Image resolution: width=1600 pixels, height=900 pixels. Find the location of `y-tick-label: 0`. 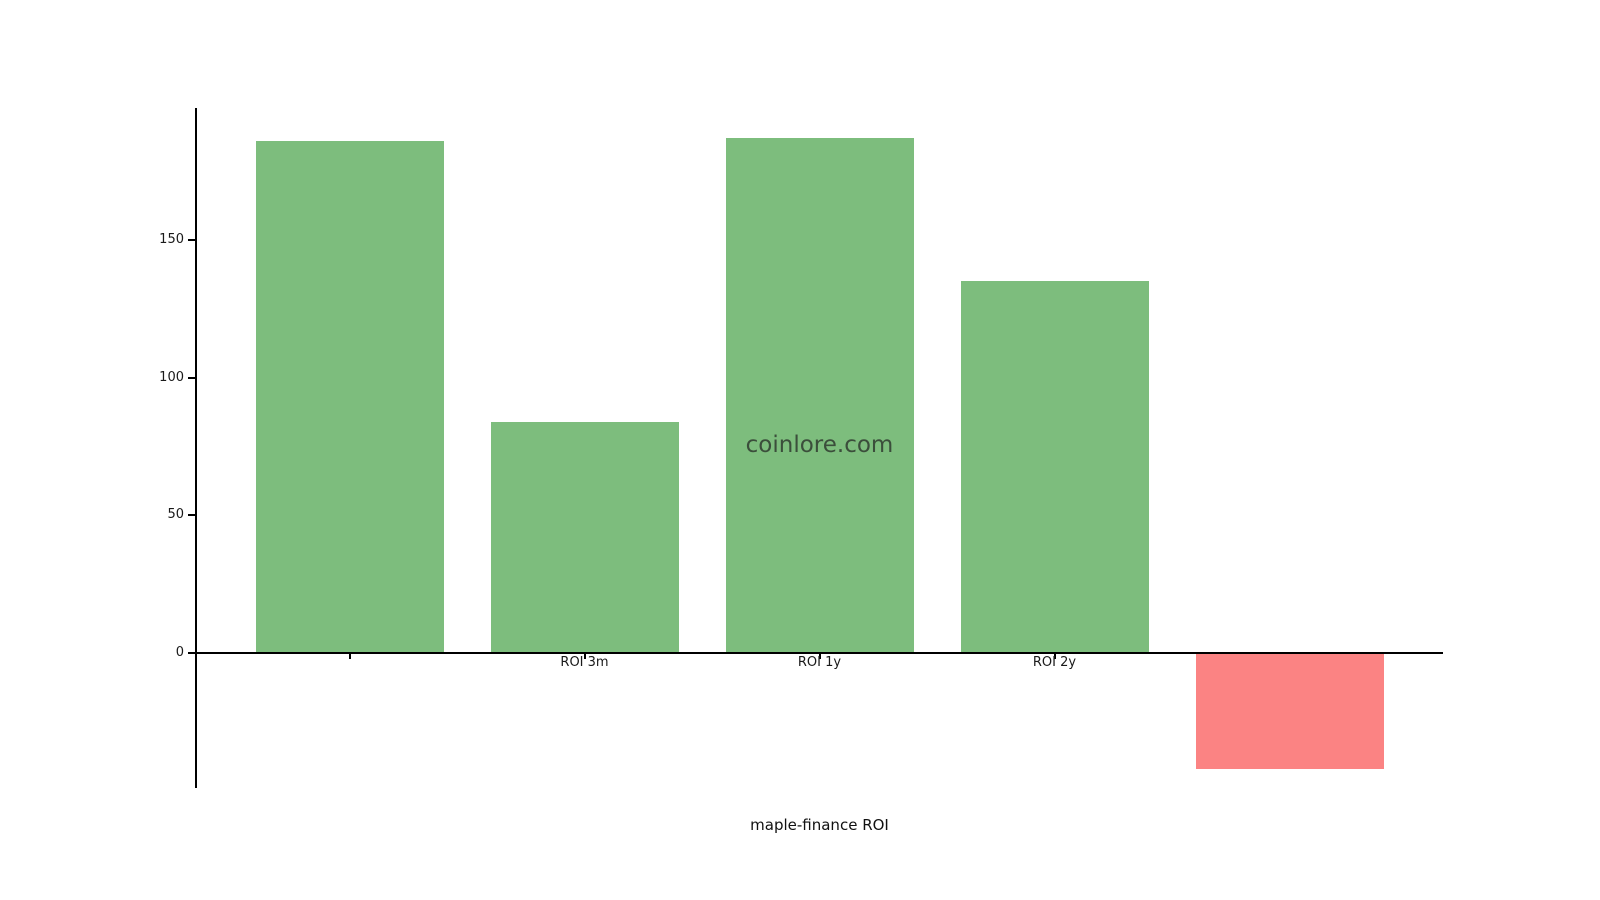

y-tick-label: 0 is located at coordinates (179, 652).